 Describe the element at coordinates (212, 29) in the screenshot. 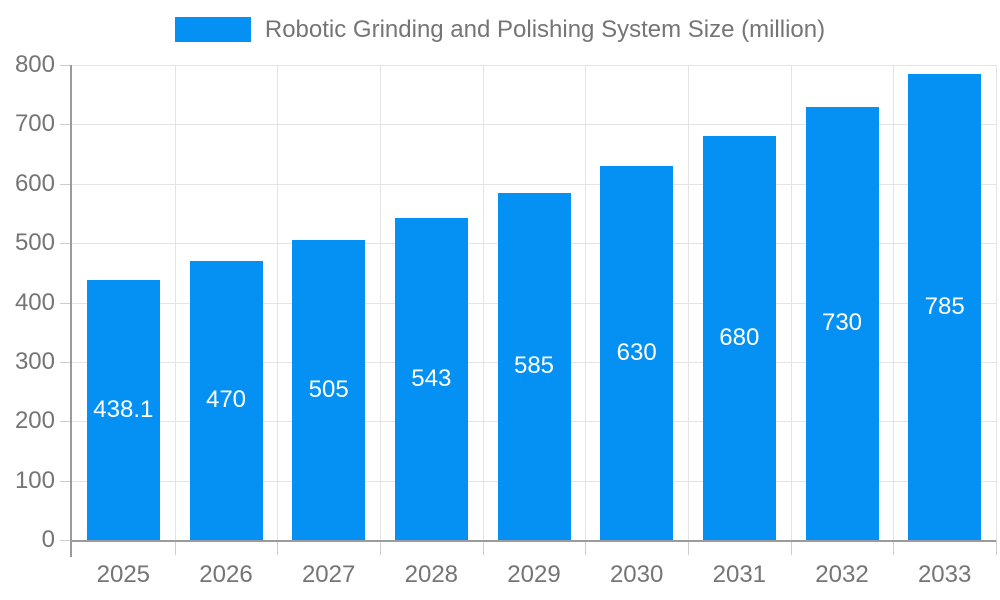

I see `legend-swatch-icon` at that location.